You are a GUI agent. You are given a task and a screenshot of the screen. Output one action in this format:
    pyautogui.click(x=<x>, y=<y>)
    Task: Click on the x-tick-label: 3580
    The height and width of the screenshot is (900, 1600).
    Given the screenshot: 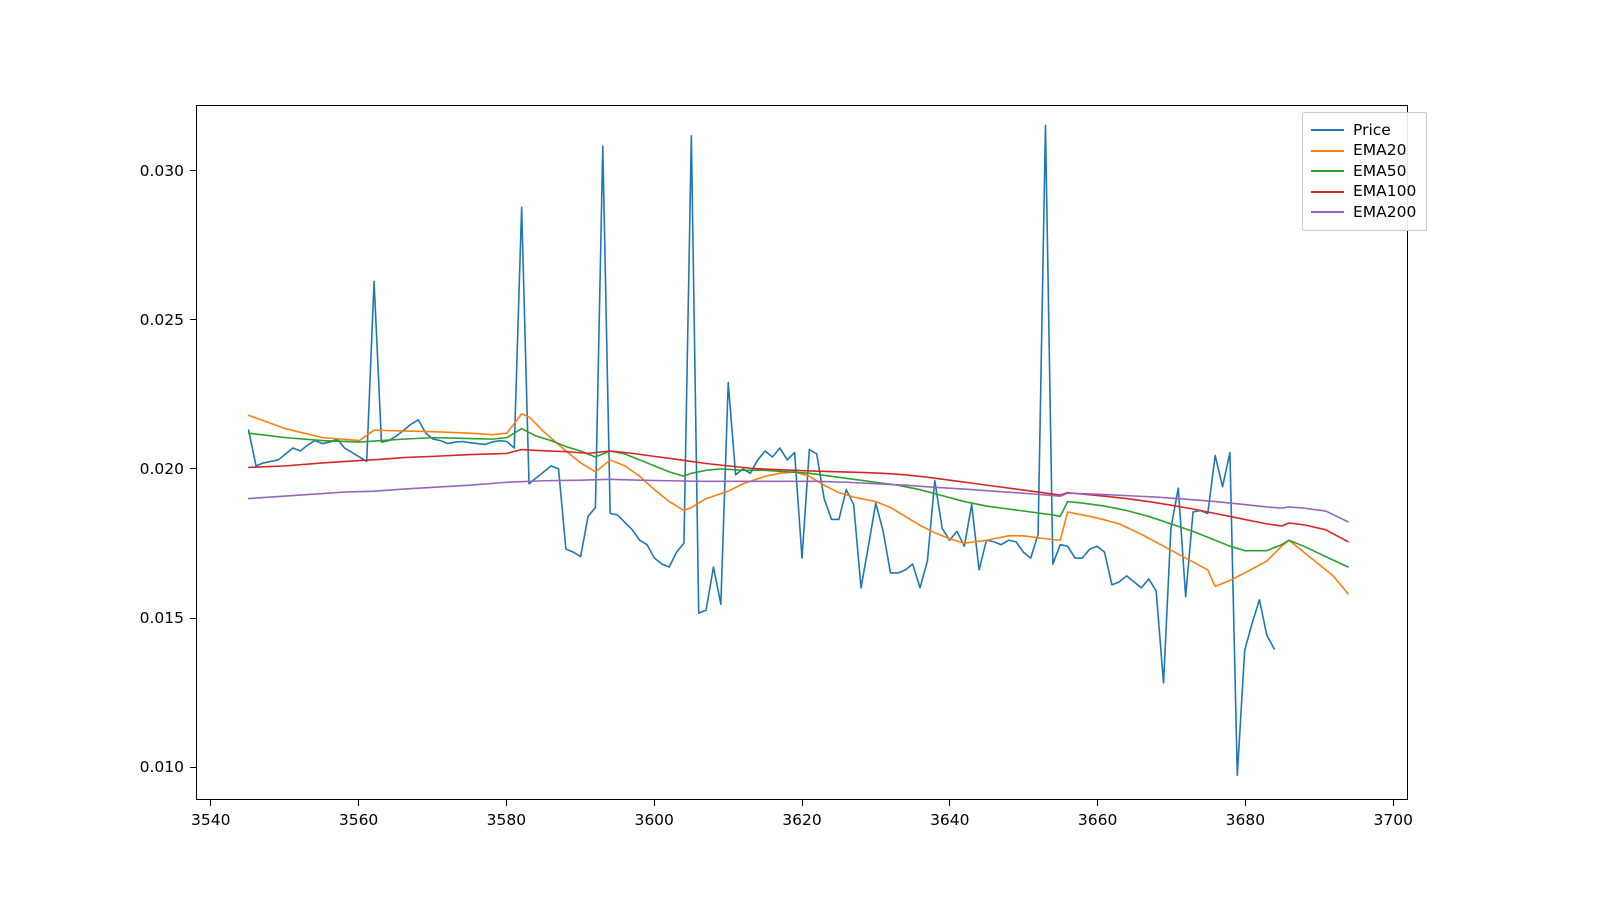 What is the action you would take?
    pyautogui.click(x=506, y=820)
    